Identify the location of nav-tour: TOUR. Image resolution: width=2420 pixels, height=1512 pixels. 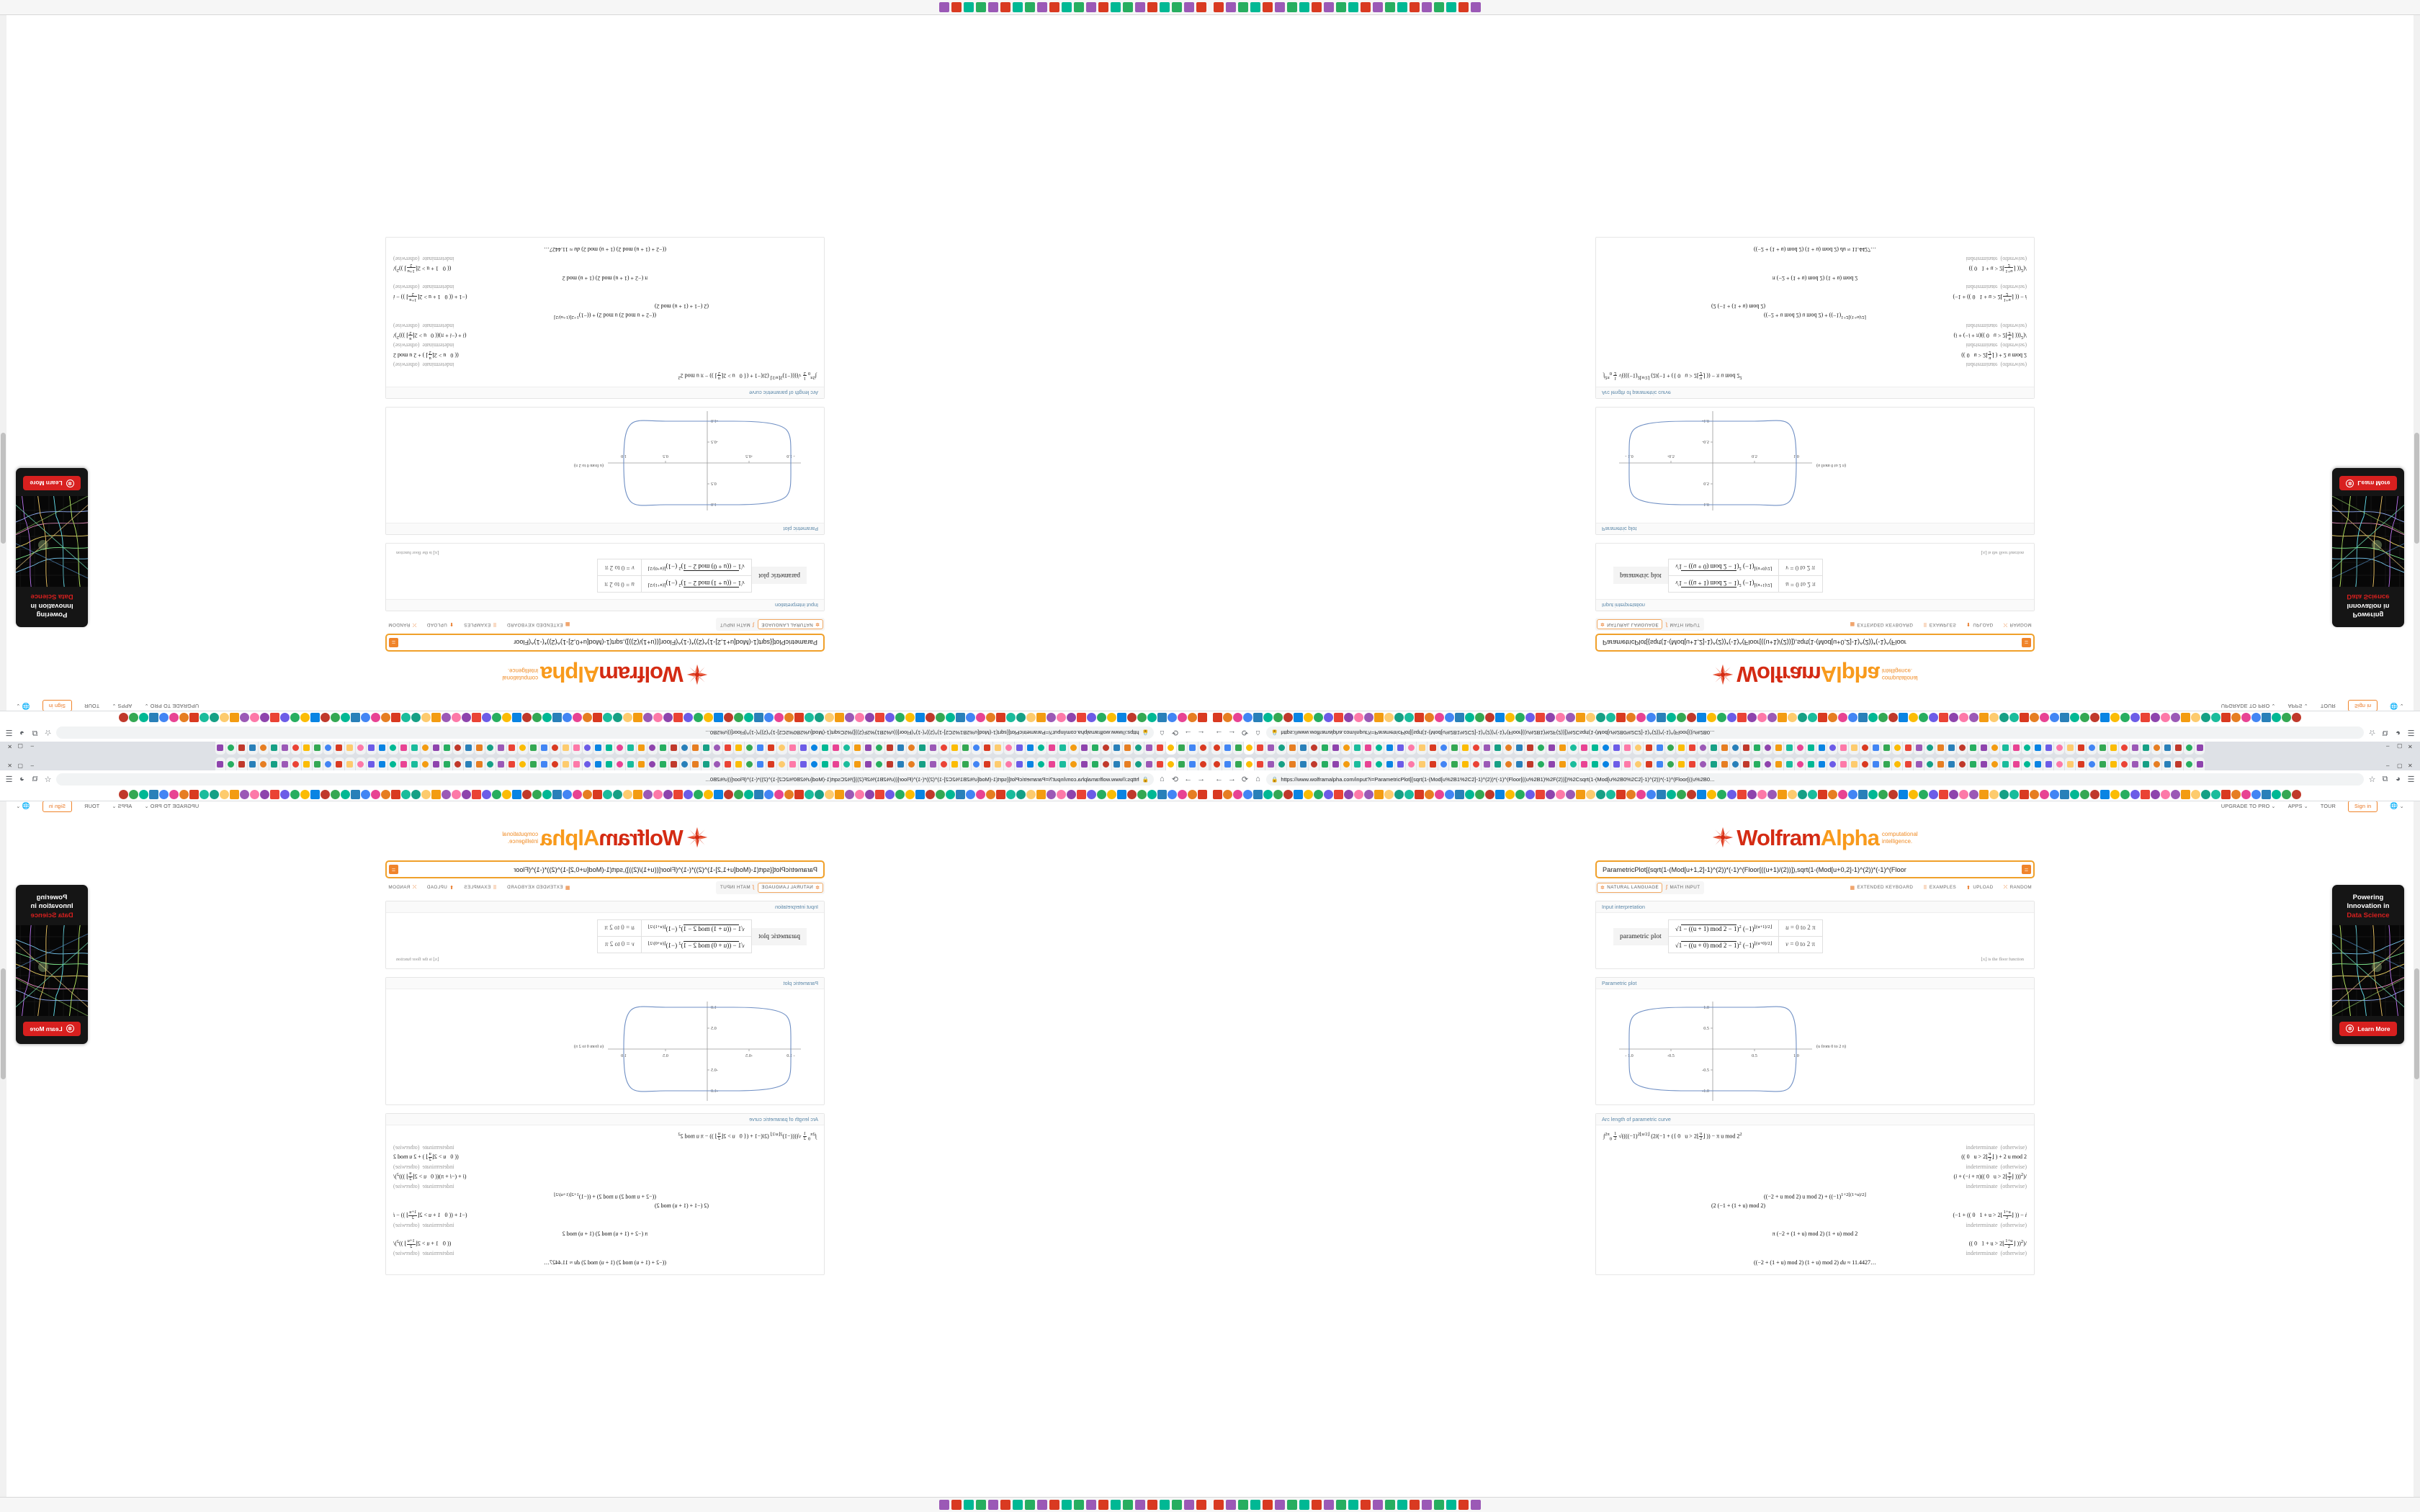
(2328, 806).